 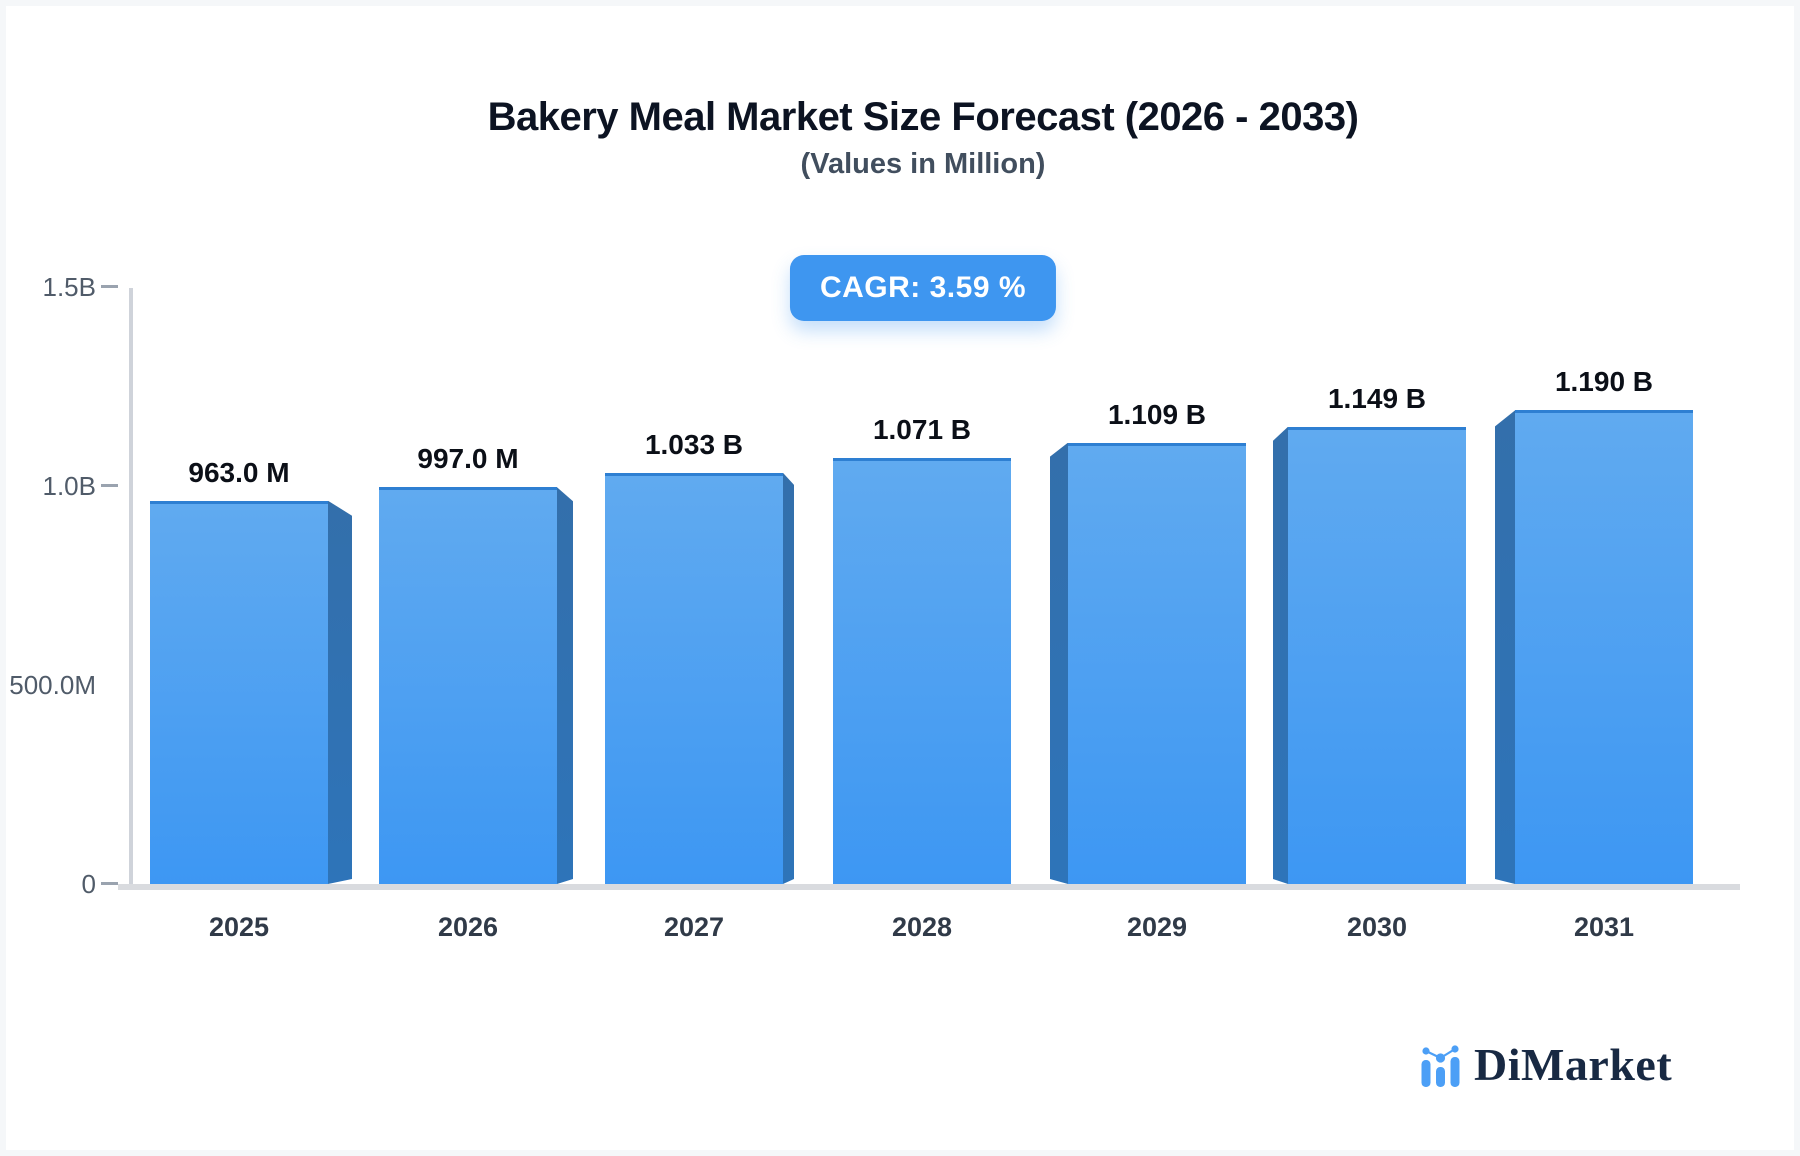 I want to click on y-tick-label: 1.5B, so click(x=69, y=287).